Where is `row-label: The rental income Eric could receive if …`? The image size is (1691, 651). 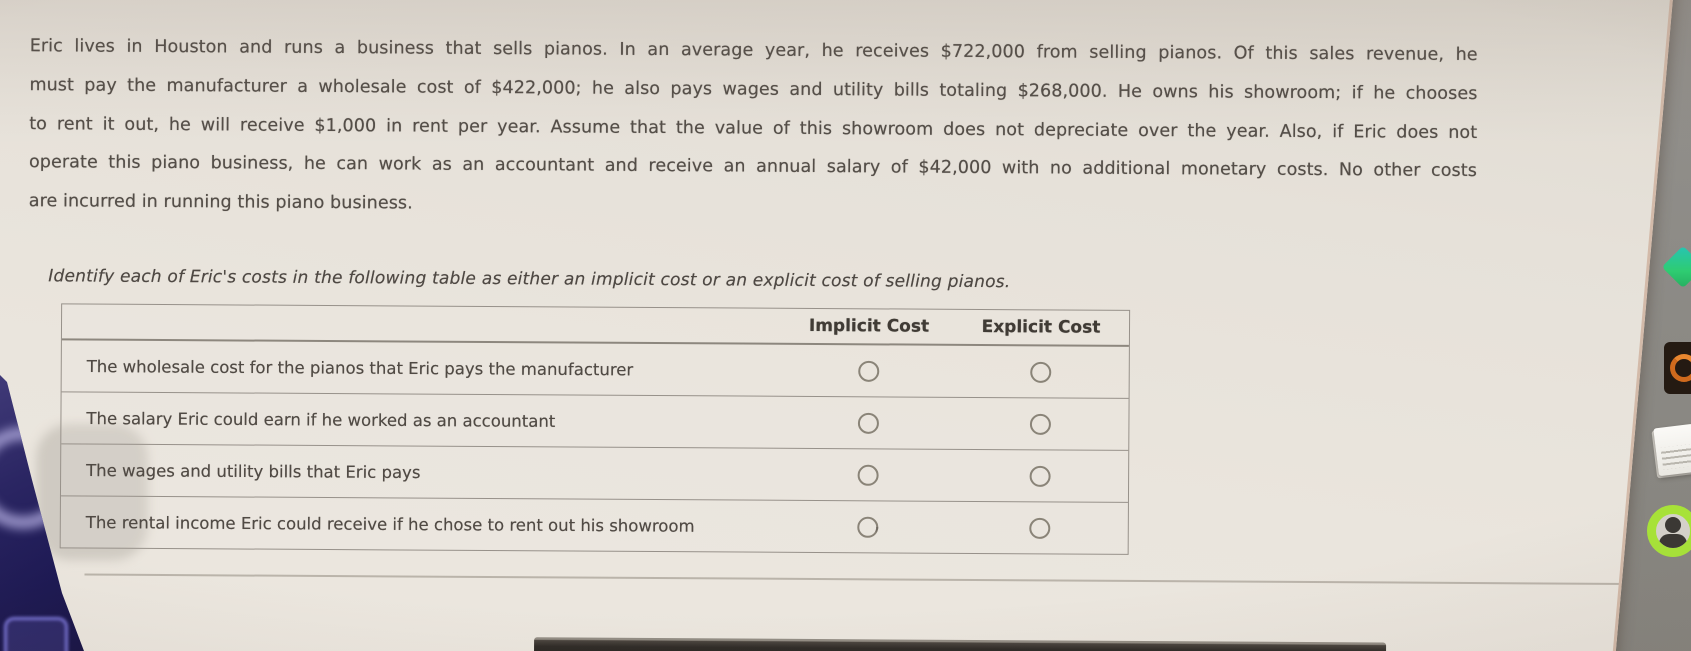
row-label: The rental income Eric could receive if … is located at coordinates (390, 524).